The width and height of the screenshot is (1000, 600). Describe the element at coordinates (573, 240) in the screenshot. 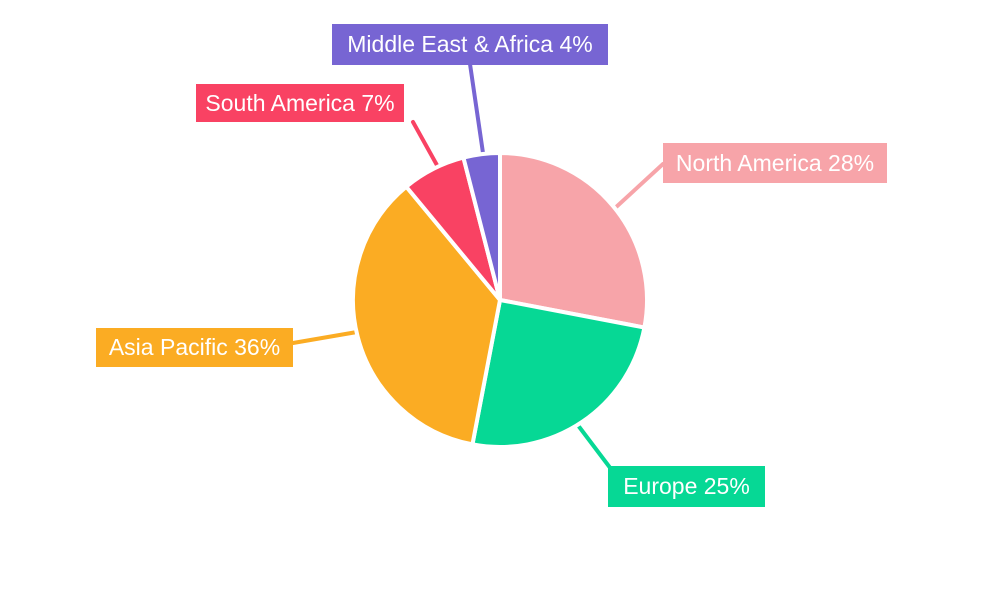

I see `pie-slice-north-america` at that location.